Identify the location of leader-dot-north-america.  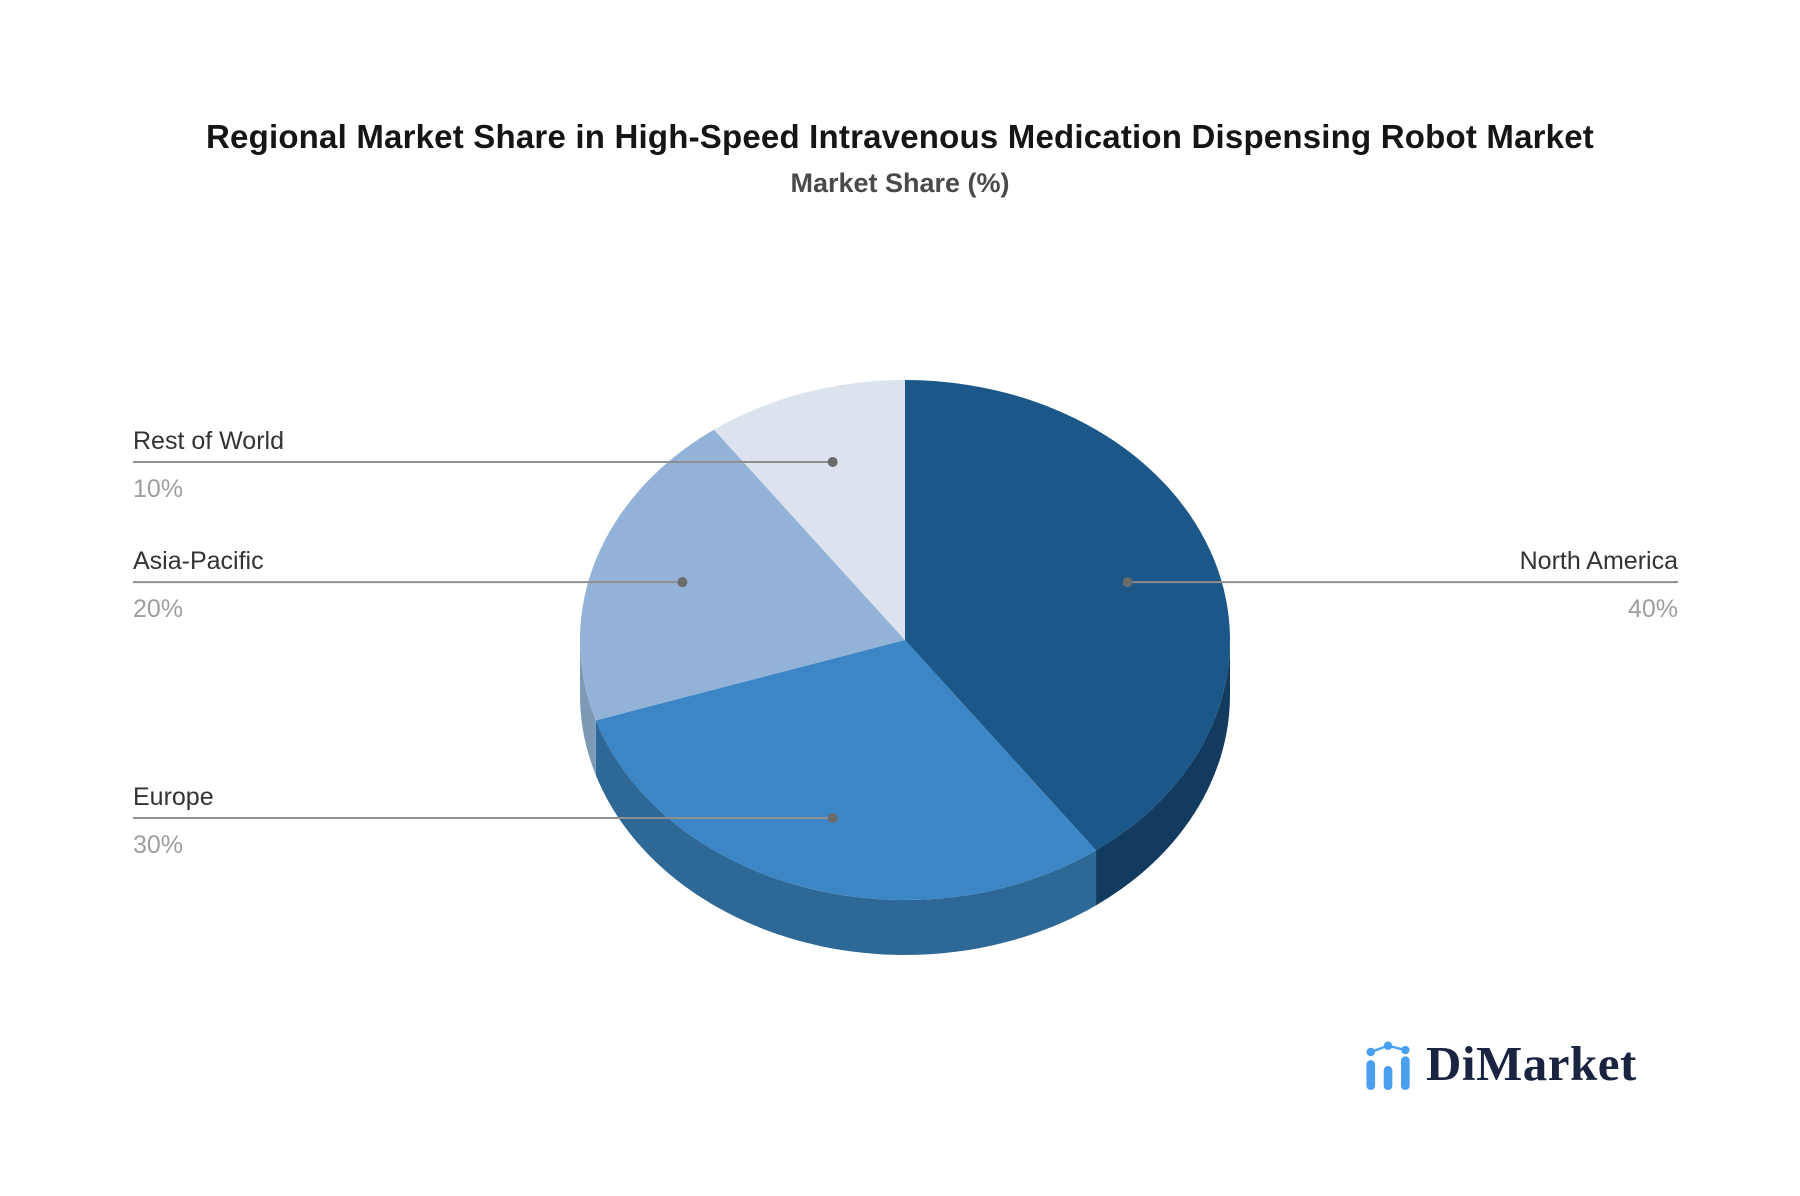
(1127, 582).